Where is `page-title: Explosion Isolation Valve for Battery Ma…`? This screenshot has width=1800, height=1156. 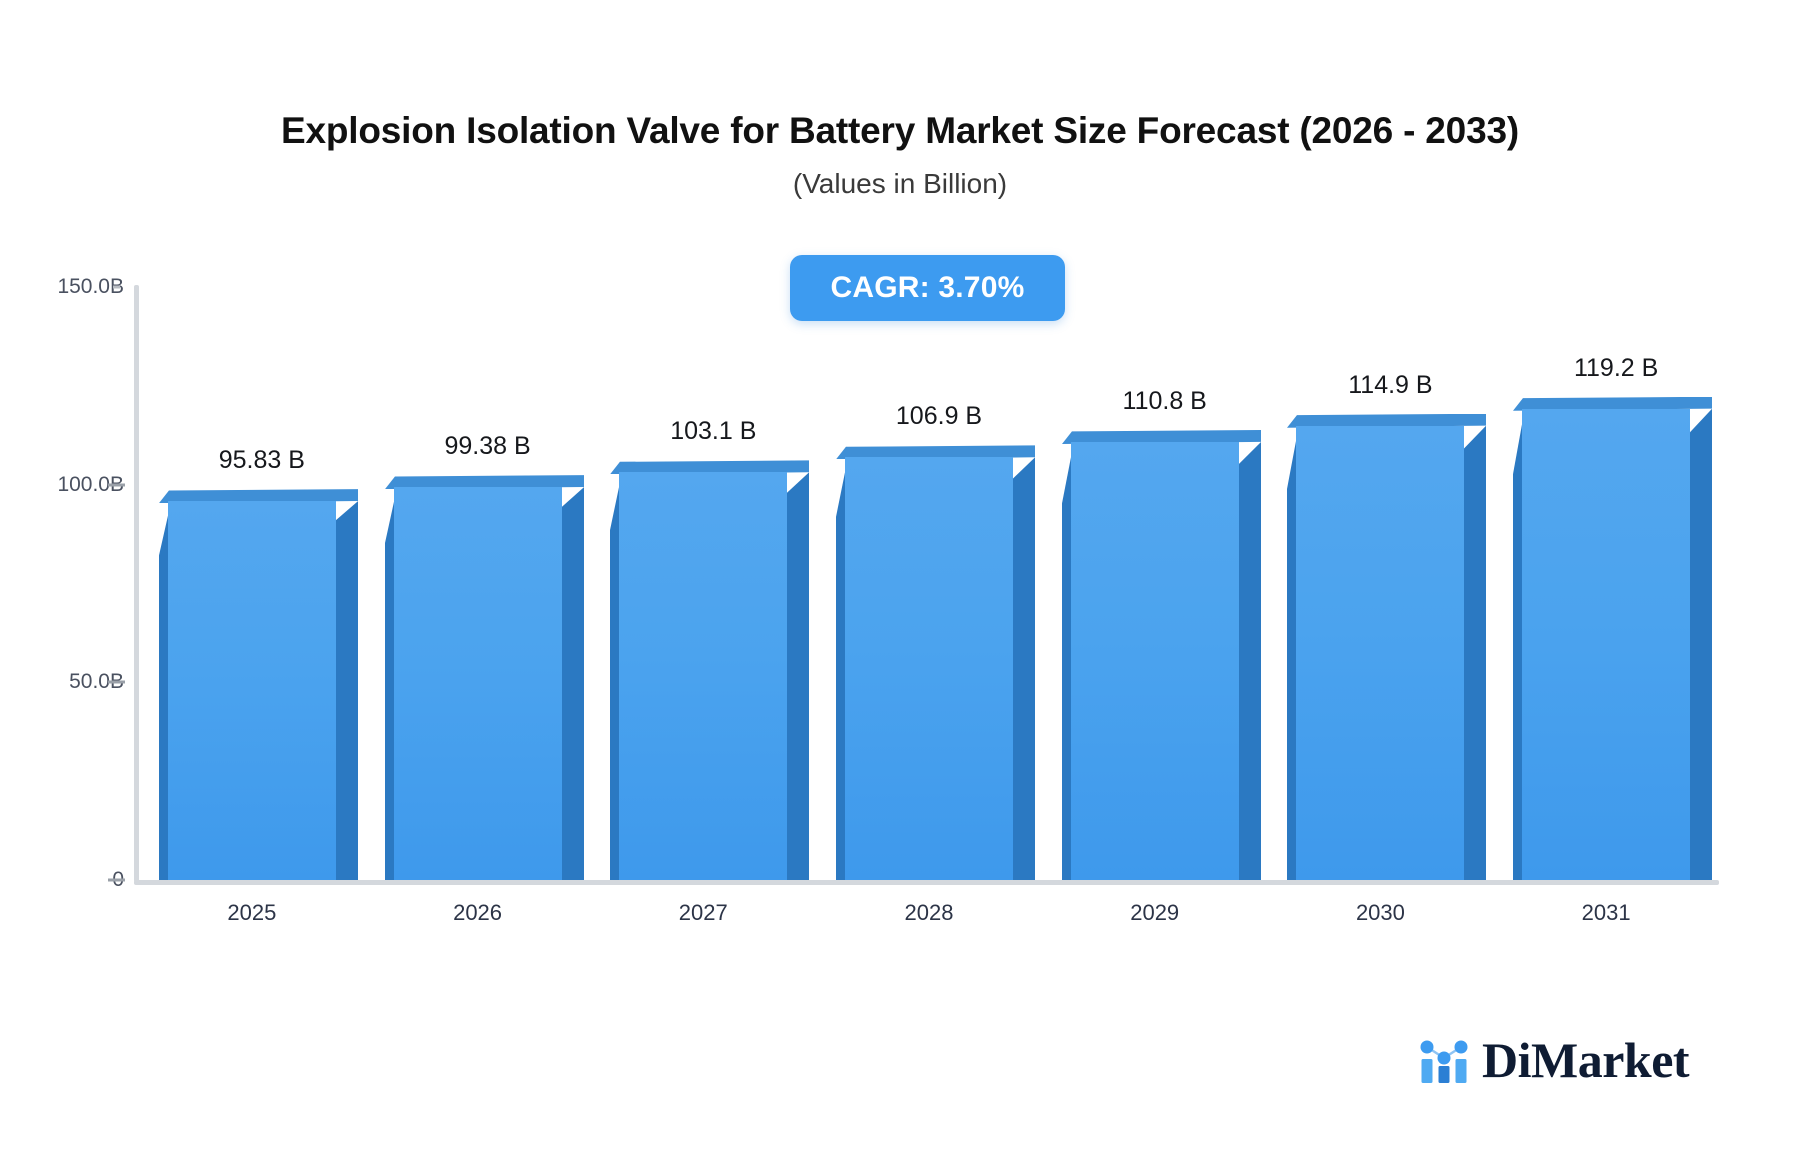 page-title: Explosion Isolation Valve for Battery Ma… is located at coordinates (900, 130).